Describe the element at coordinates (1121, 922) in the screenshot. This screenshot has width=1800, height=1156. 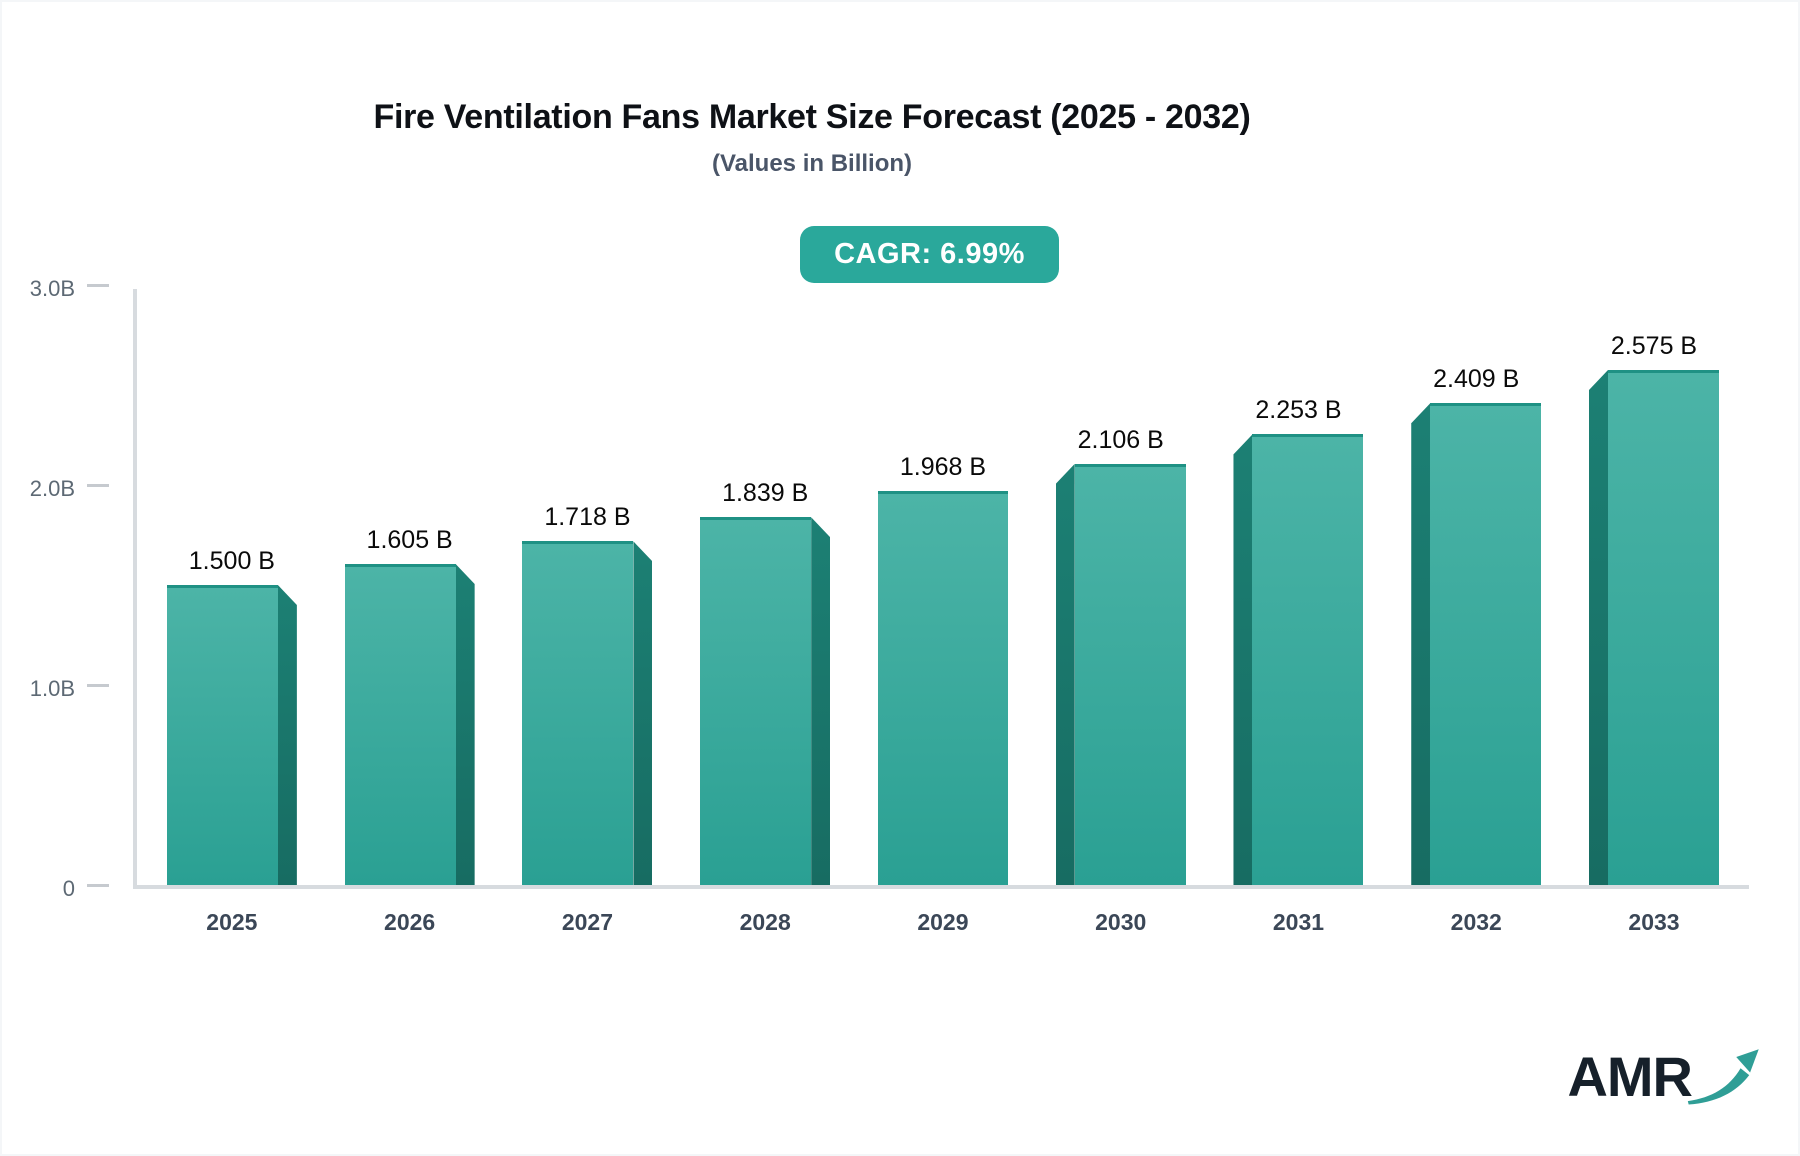
I see `x-axis-tick-label: 2030` at that location.